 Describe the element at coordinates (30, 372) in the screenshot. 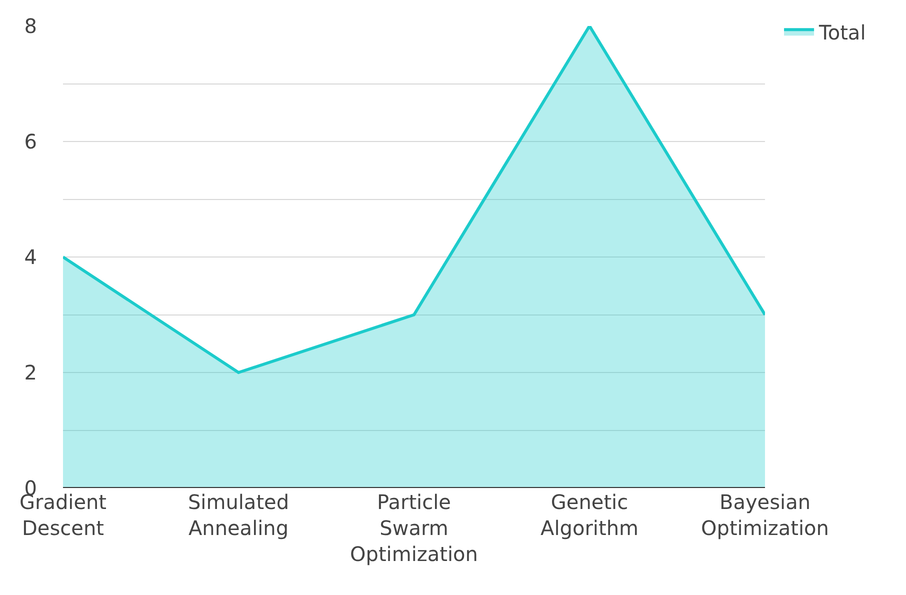

I see `y-tick-label: 2` at that location.